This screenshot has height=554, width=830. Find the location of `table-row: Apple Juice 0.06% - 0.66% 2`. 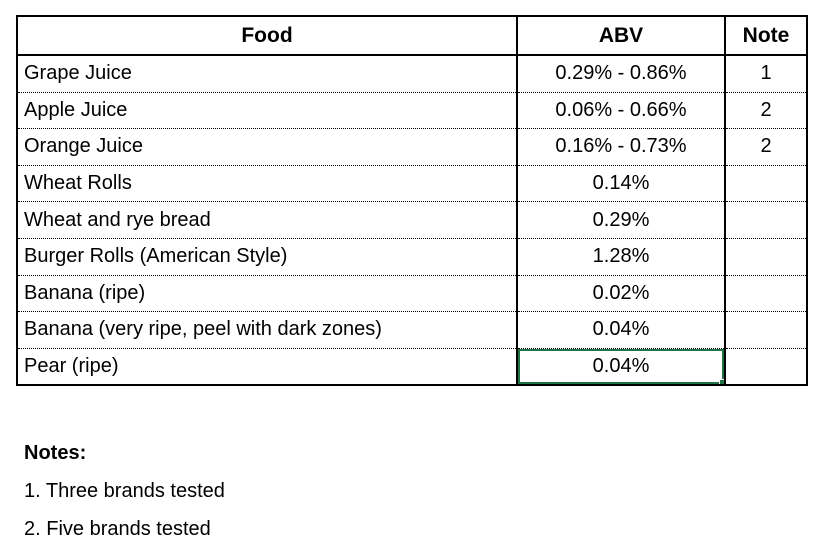

table-row: Apple Juice 0.06% - 0.66% 2 is located at coordinates (412, 110).